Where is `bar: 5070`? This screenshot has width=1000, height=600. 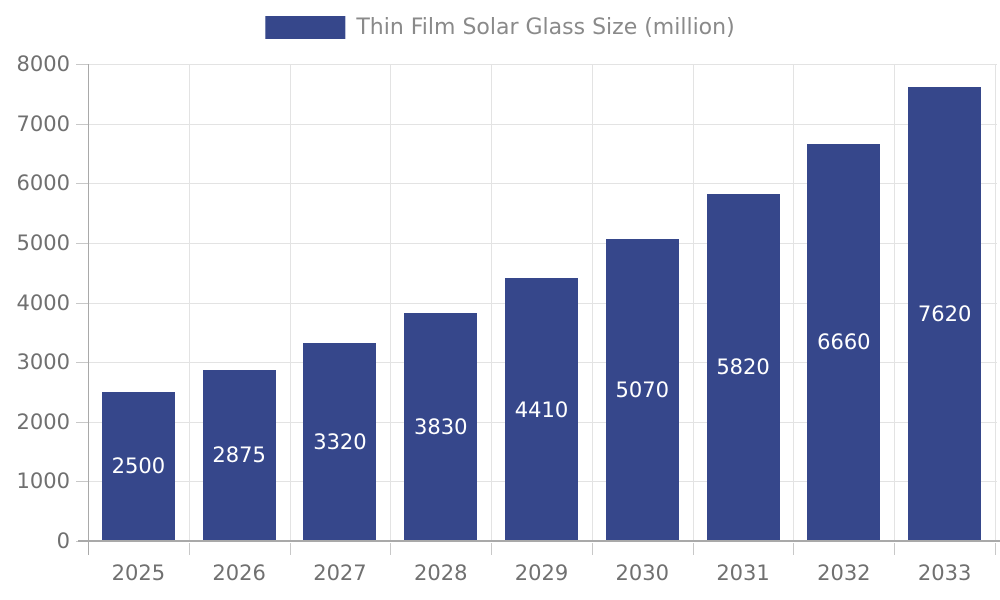
bar: 5070 is located at coordinates (642, 389).